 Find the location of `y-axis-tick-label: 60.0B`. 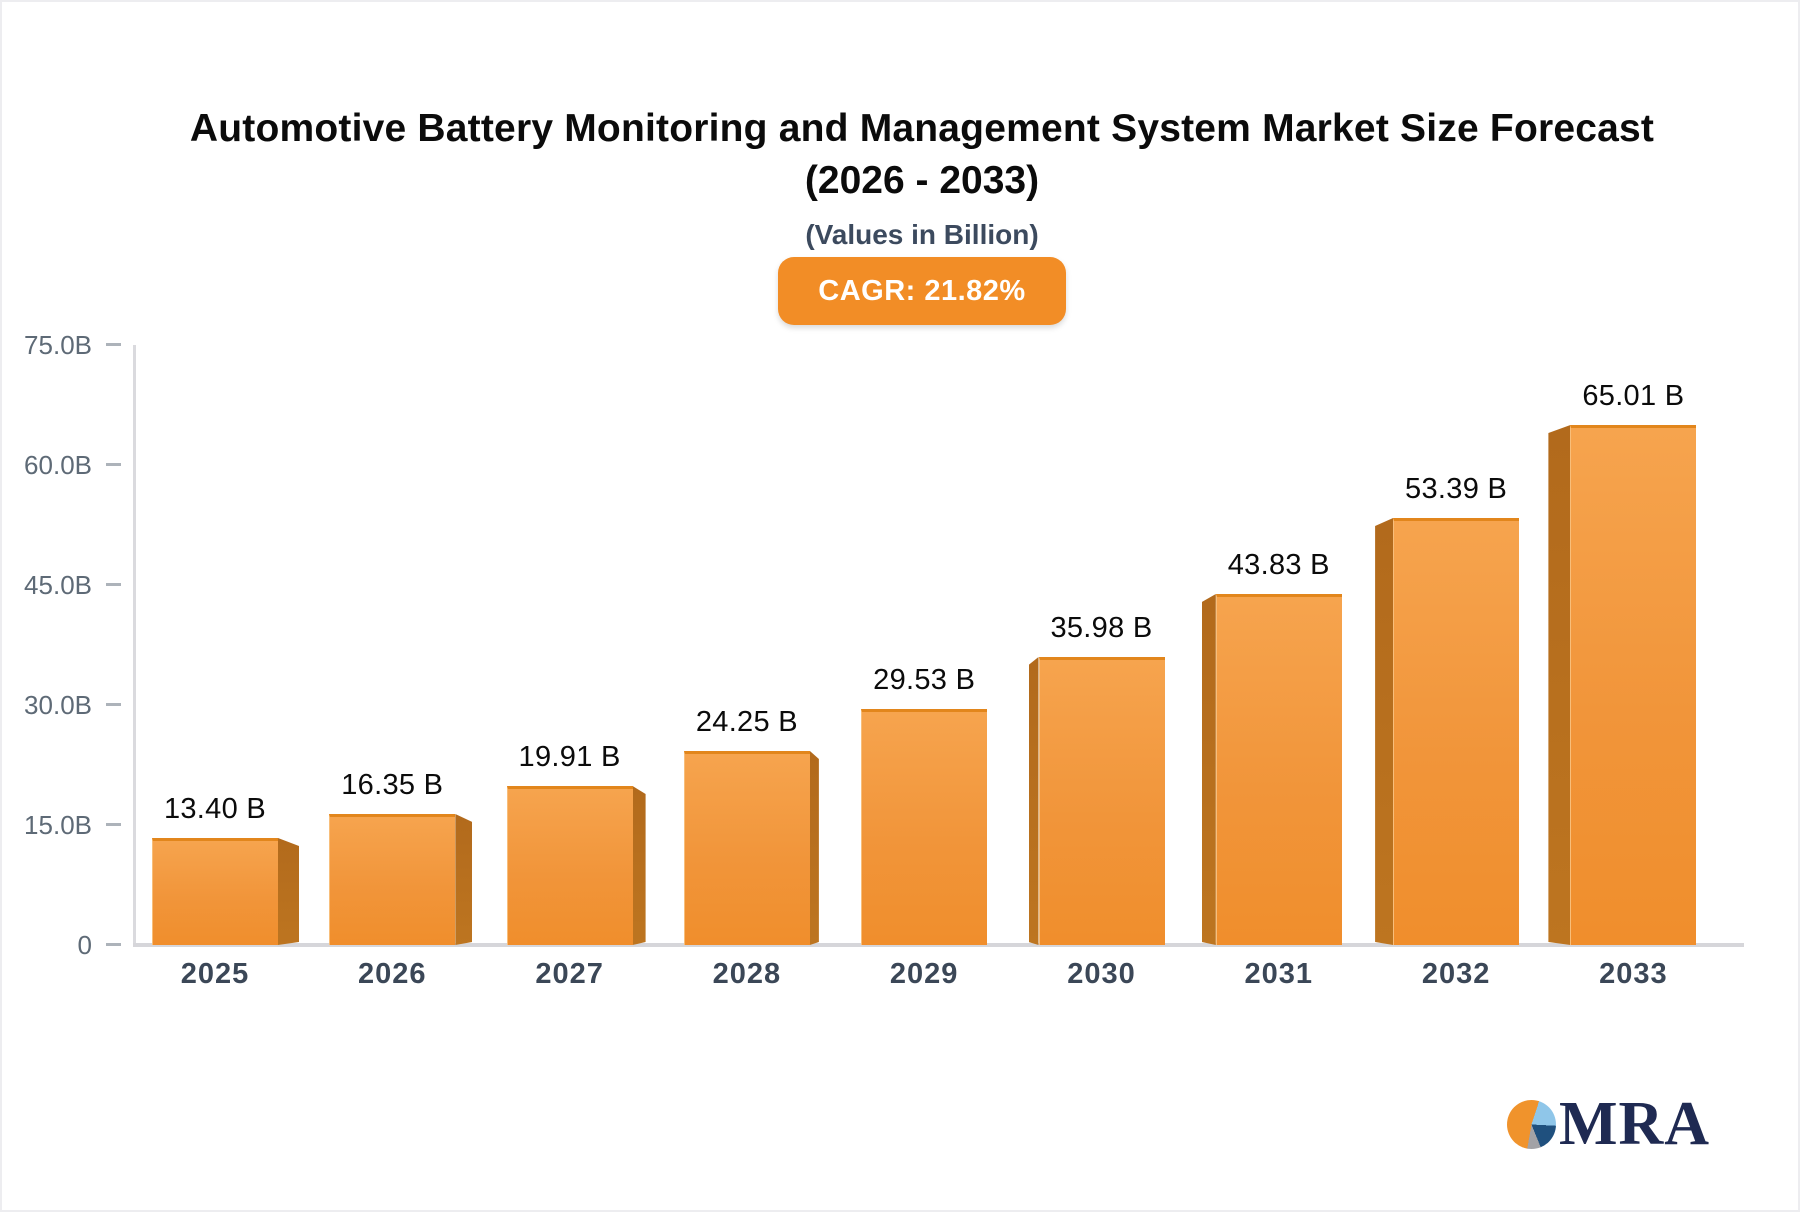

y-axis-tick-label: 60.0B is located at coordinates (58, 465).